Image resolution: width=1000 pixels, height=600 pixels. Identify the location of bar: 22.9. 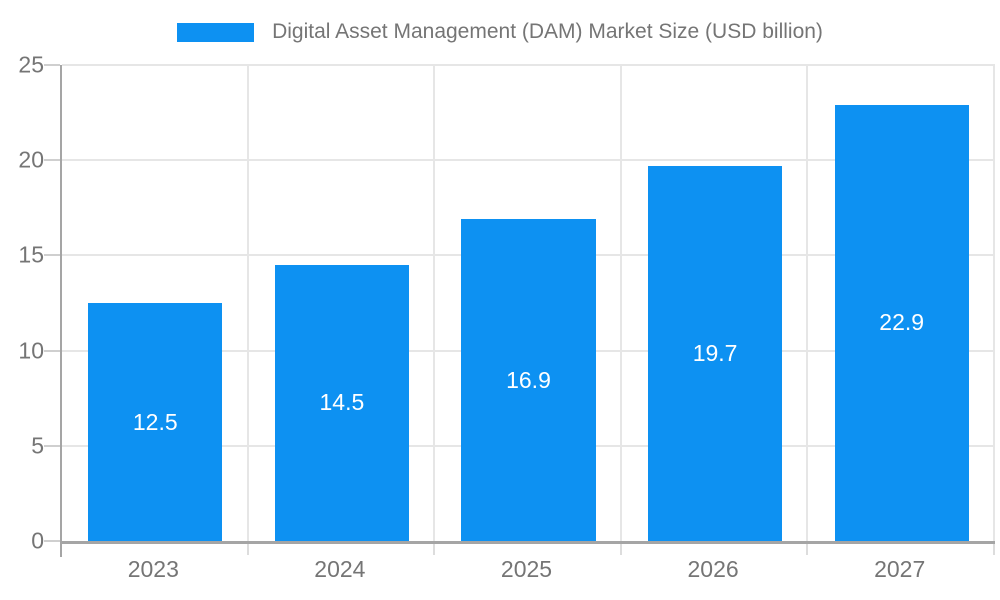
(901, 322).